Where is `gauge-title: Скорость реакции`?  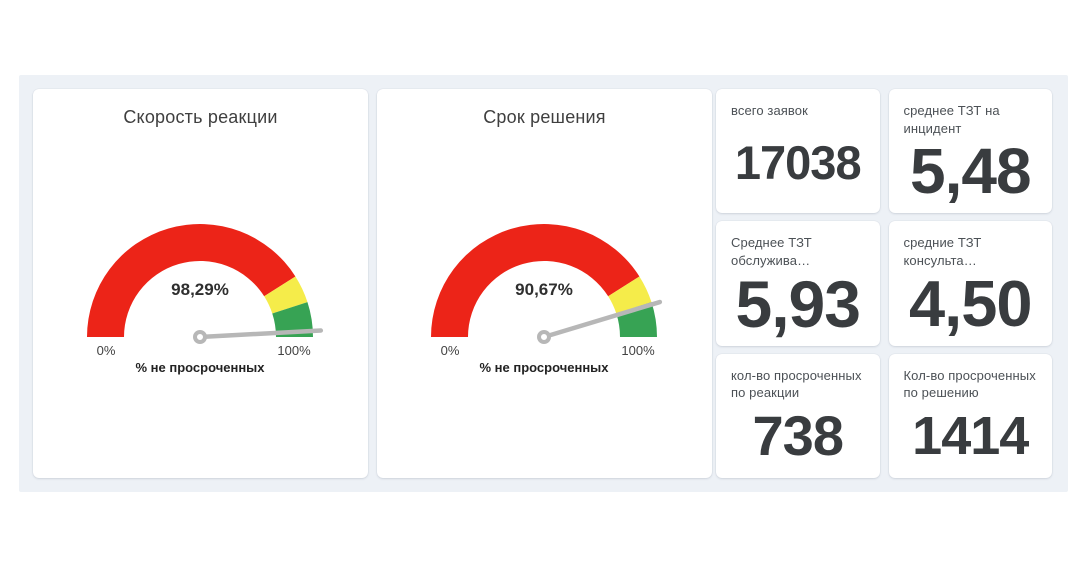
gauge-title: Скорость реакции is located at coordinates (200, 117).